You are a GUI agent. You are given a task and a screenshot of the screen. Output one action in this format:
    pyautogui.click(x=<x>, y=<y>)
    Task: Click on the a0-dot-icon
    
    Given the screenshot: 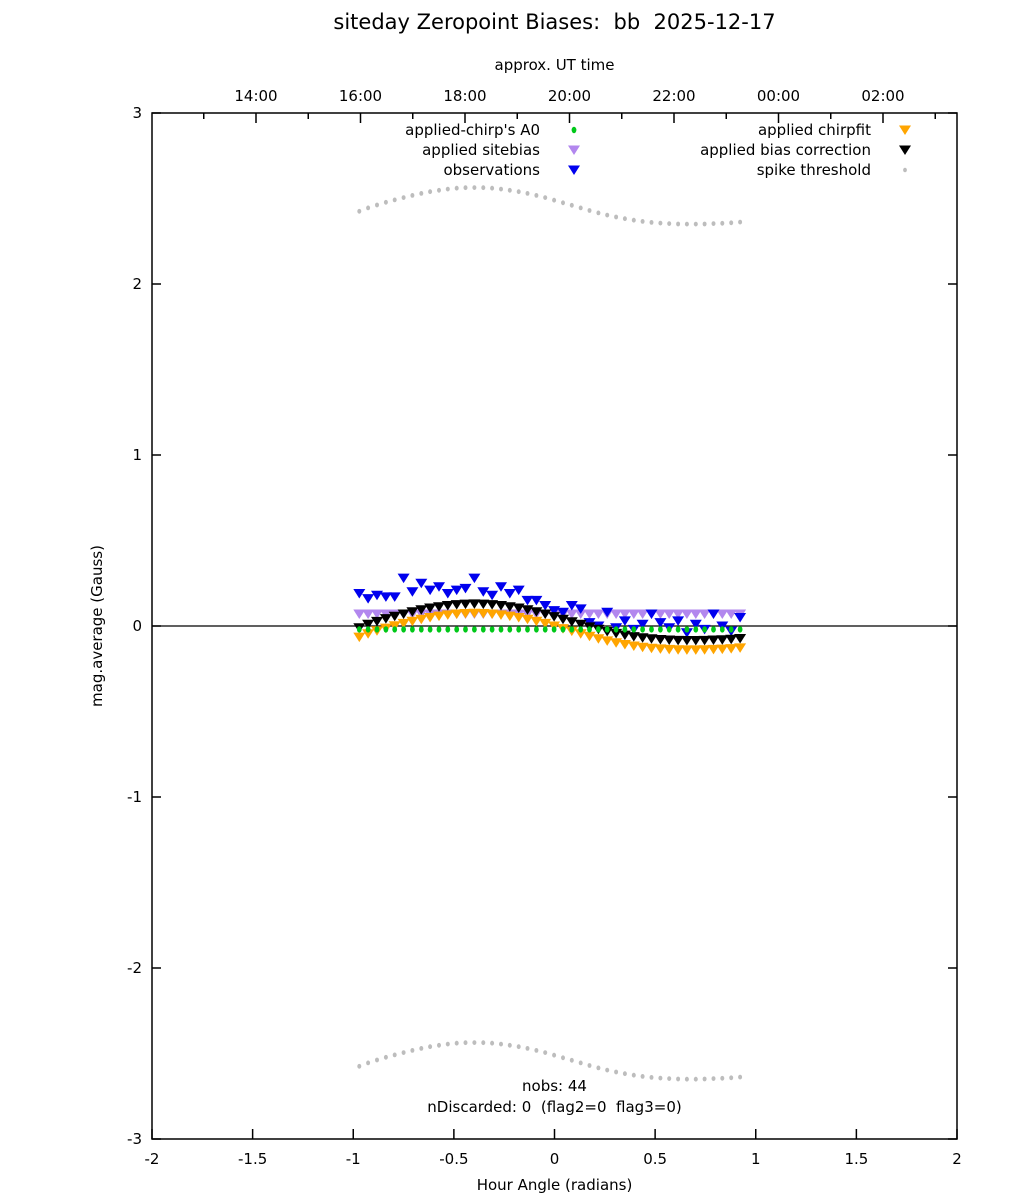 What is the action you would take?
    pyautogui.click(x=574, y=130)
    